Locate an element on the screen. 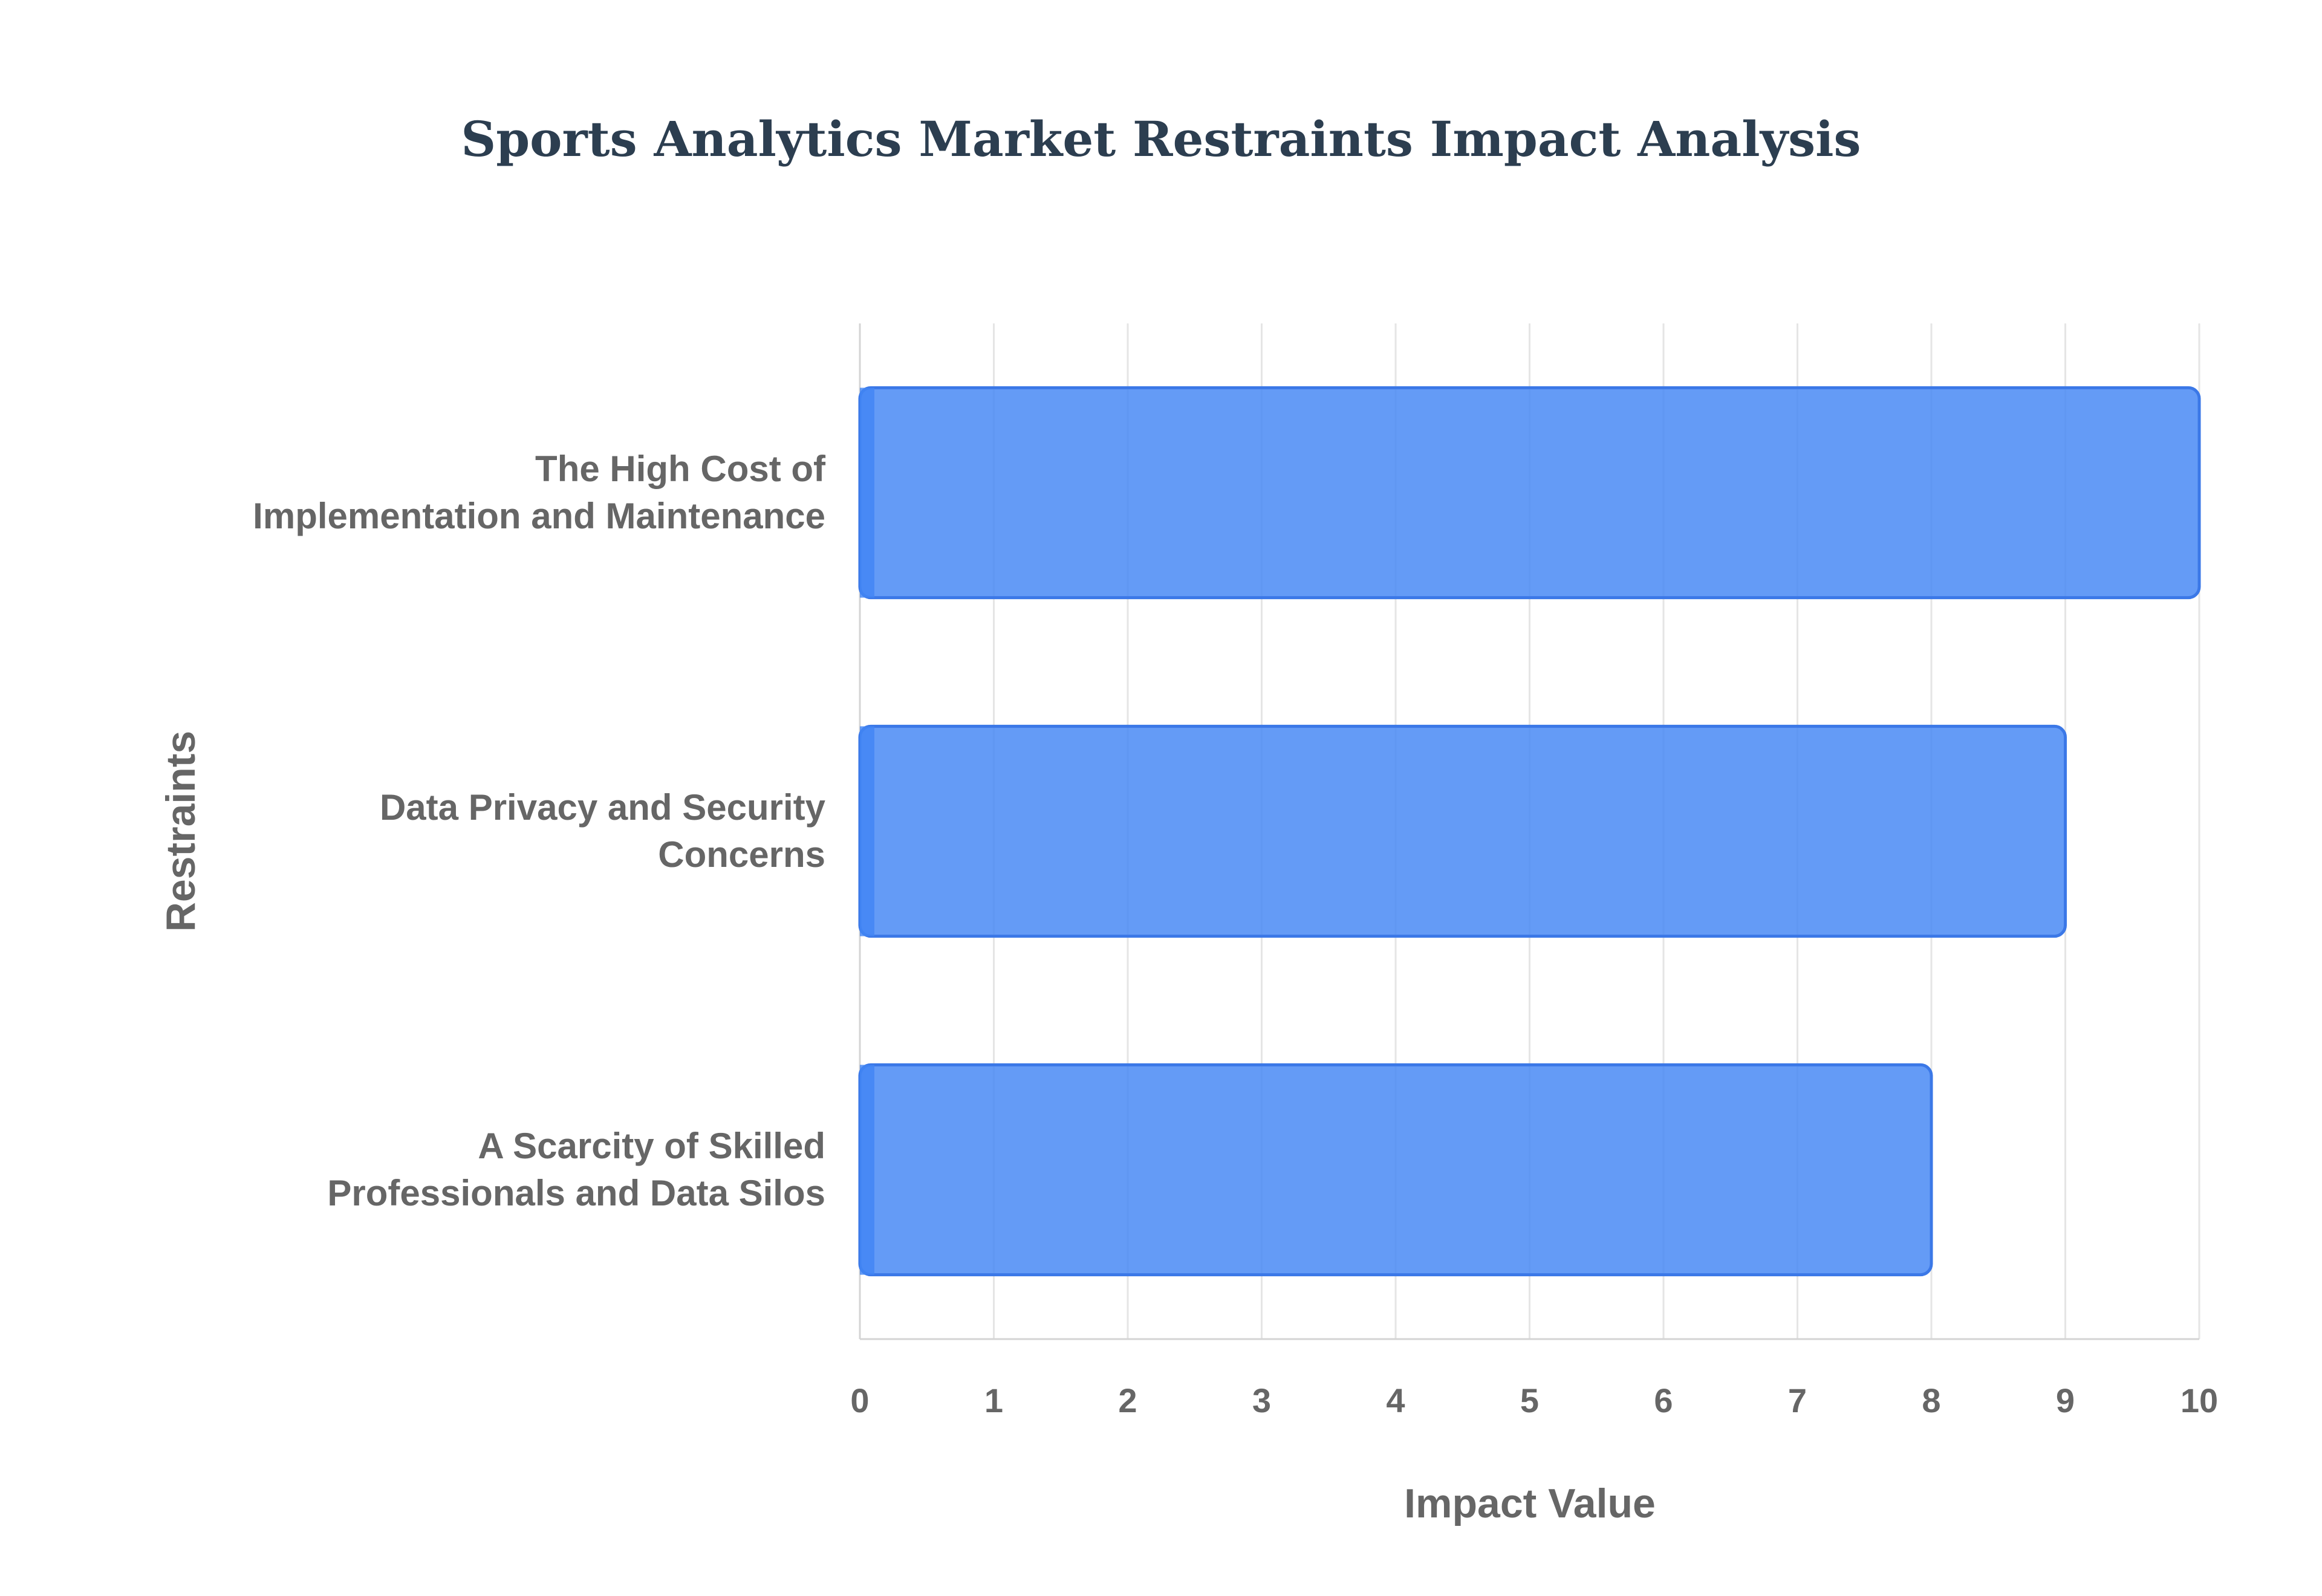 This screenshot has height=1596, width=2322. x-tick-label: 5 is located at coordinates (1529, 1400).